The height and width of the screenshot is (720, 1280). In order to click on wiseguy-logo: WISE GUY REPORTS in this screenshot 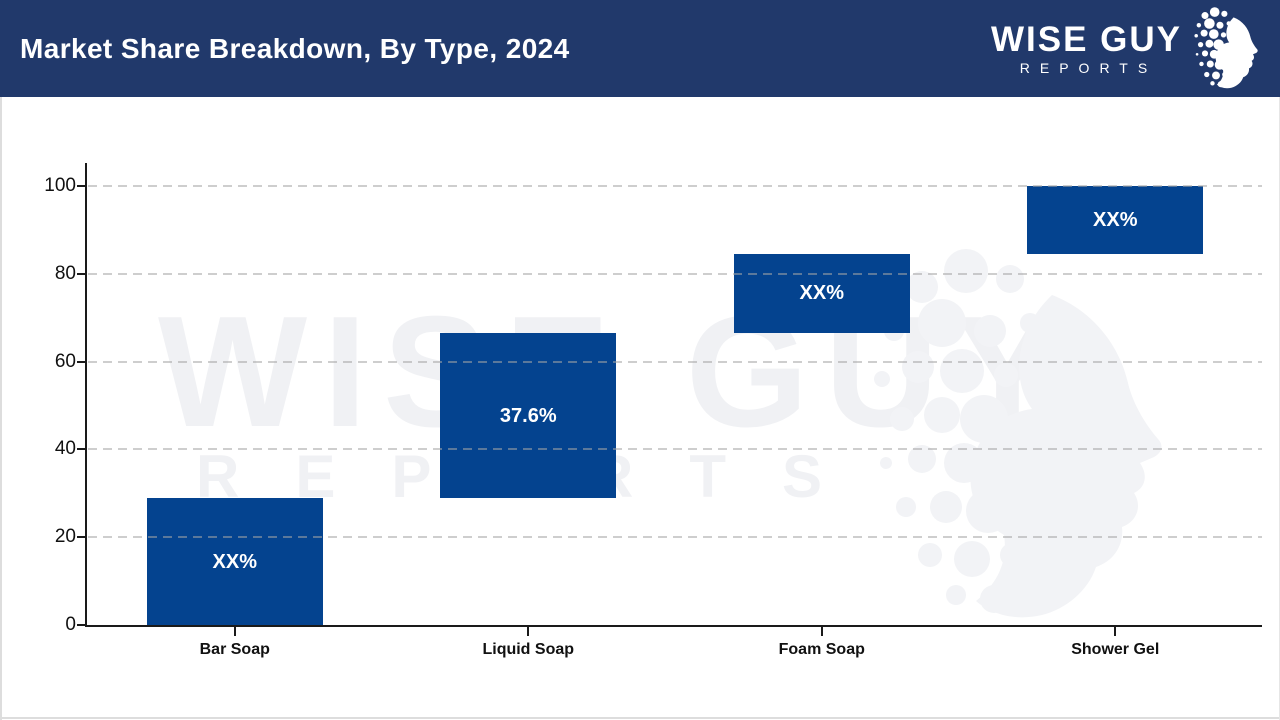, I will do `click(1128, 49)`.